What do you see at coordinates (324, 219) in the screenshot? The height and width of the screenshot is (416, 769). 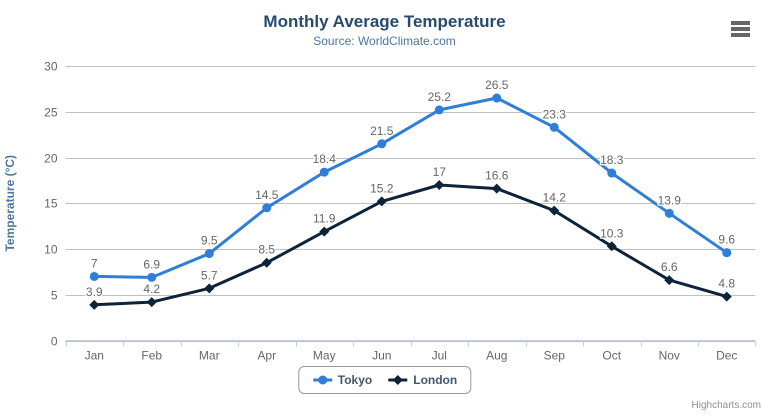 I see `data-label: 11.9` at bounding box center [324, 219].